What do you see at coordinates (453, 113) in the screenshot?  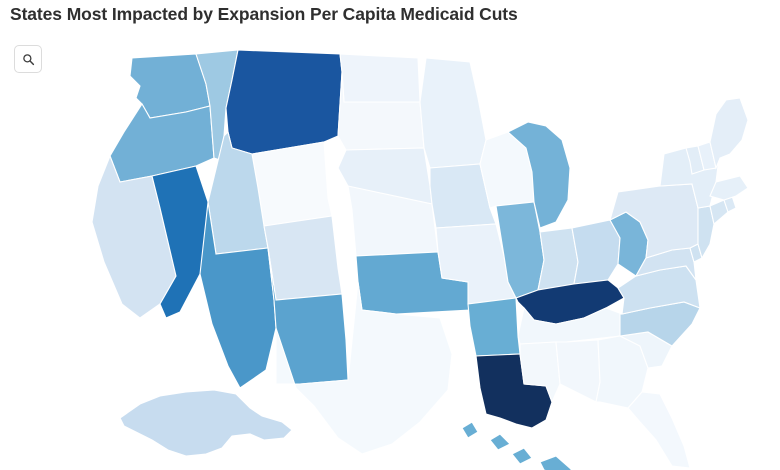 I see `state-mn: Minnesota` at bounding box center [453, 113].